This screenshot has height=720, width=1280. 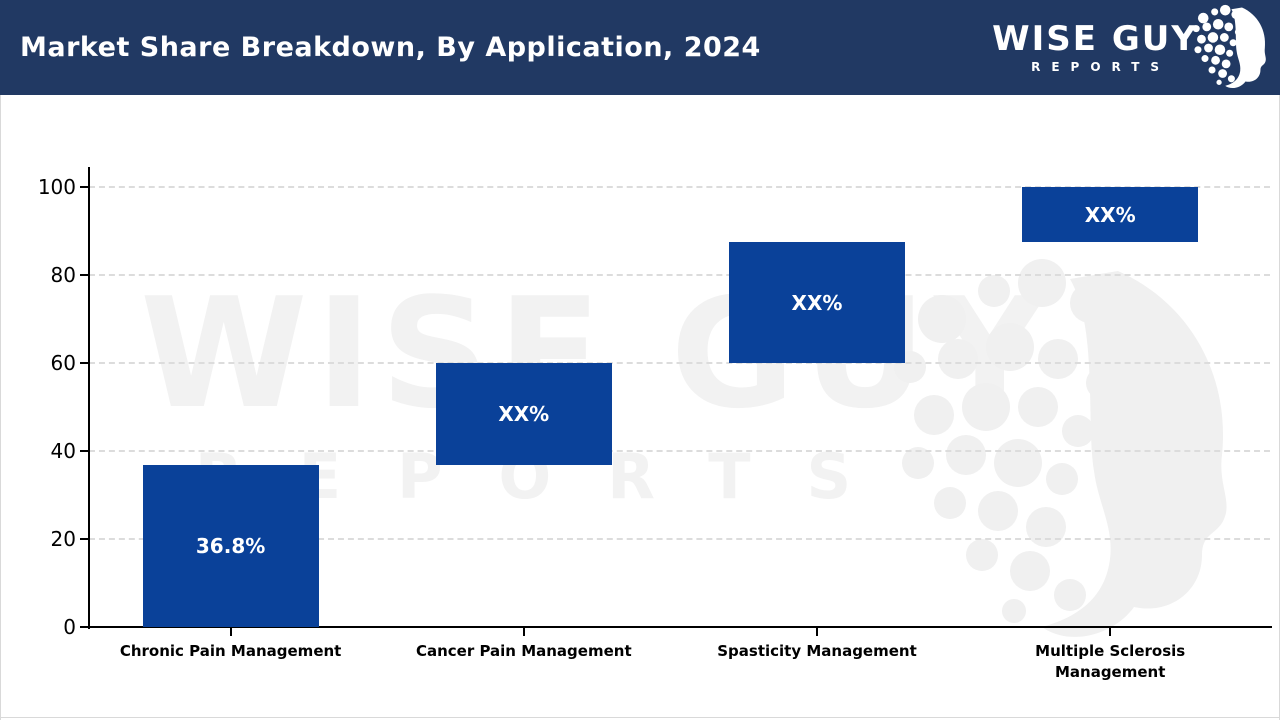 What do you see at coordinates (63, 363) in the screenshot?
I see `y-tick-label-60: 60` at bounding box center [63, 363].